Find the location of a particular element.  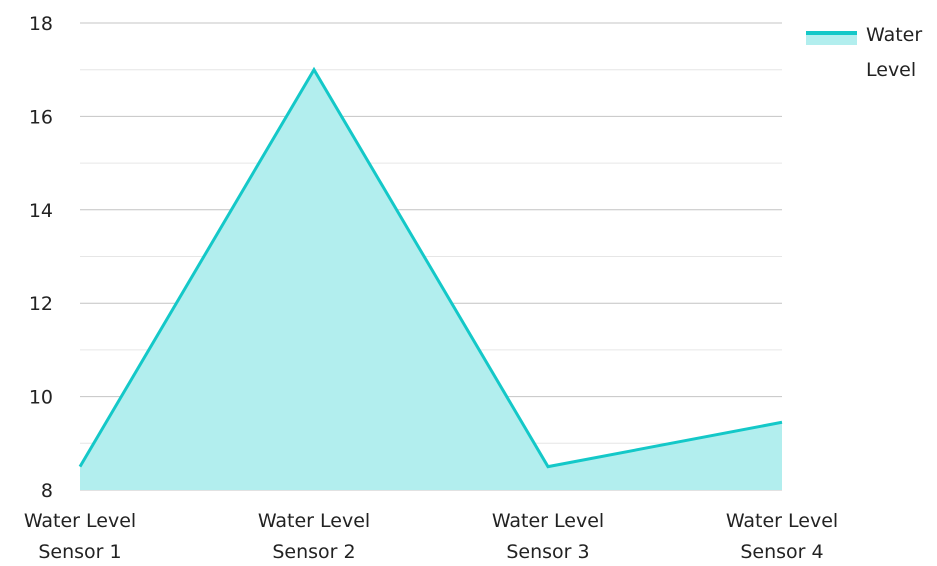

x-tick-label-line: Sensor 4 is located at coordinates (781, 551).